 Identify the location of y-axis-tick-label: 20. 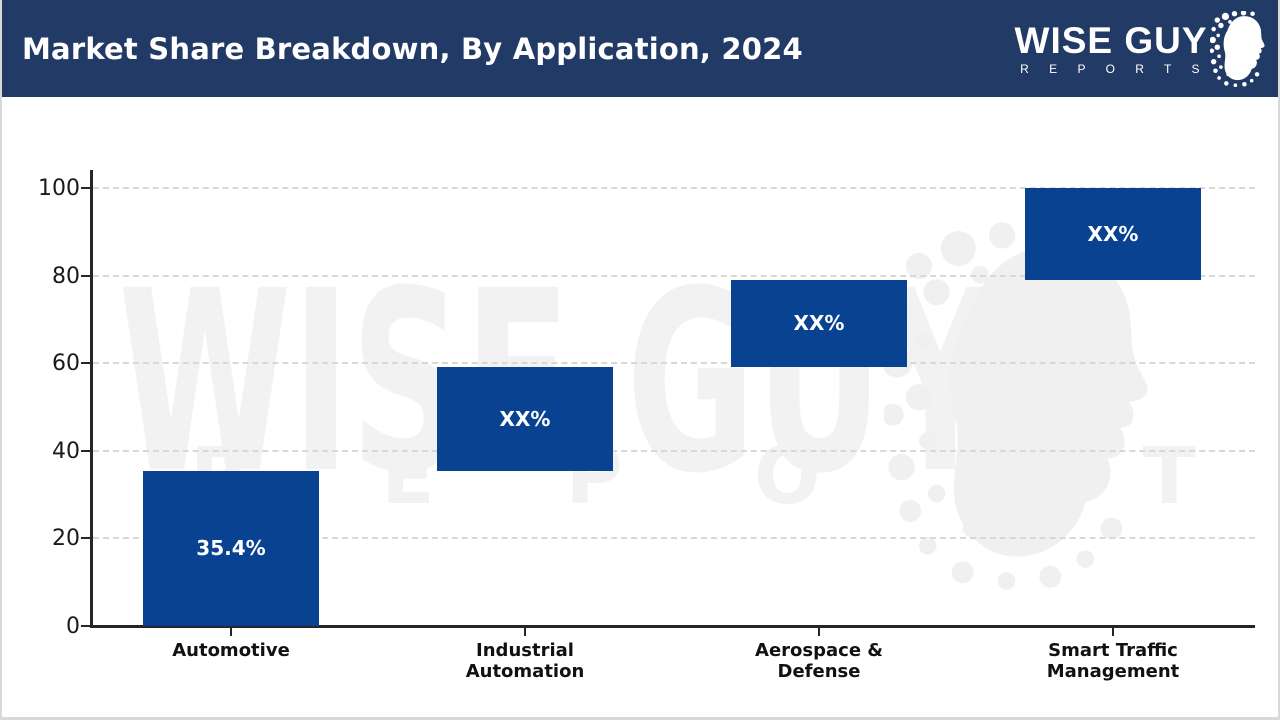
(66, 539).